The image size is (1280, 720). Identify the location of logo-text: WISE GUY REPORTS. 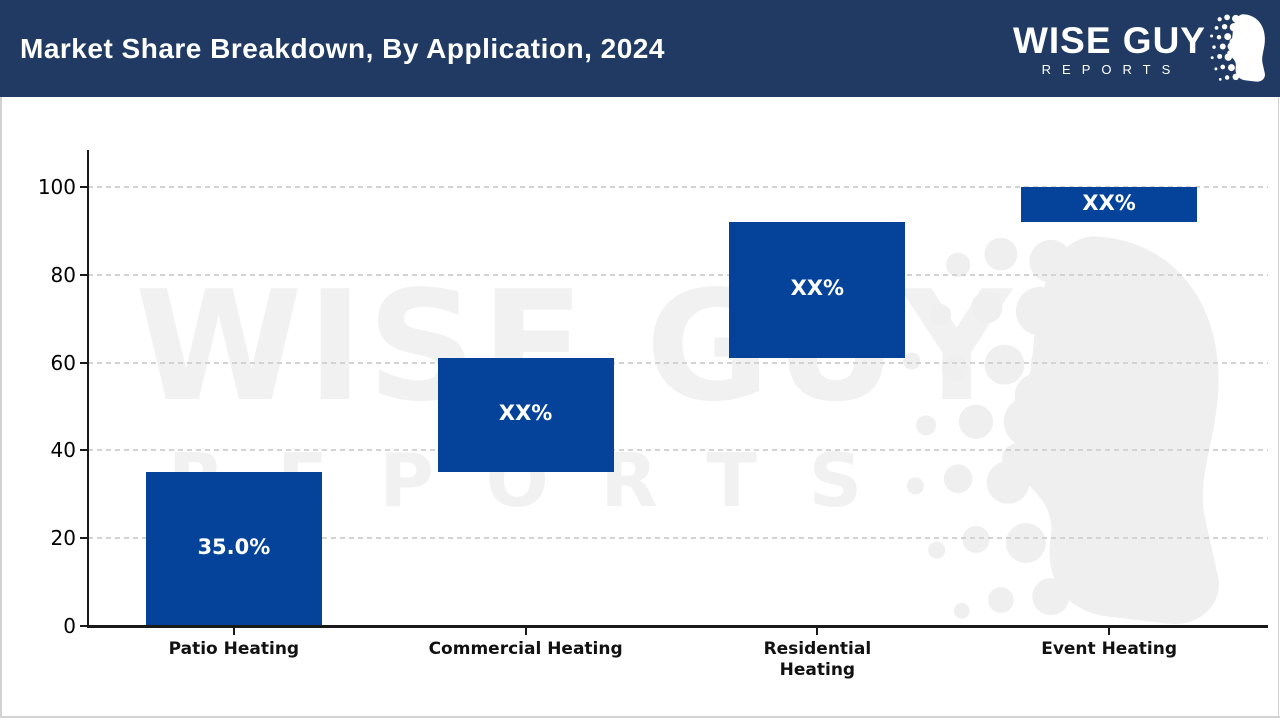
(1109, 49).